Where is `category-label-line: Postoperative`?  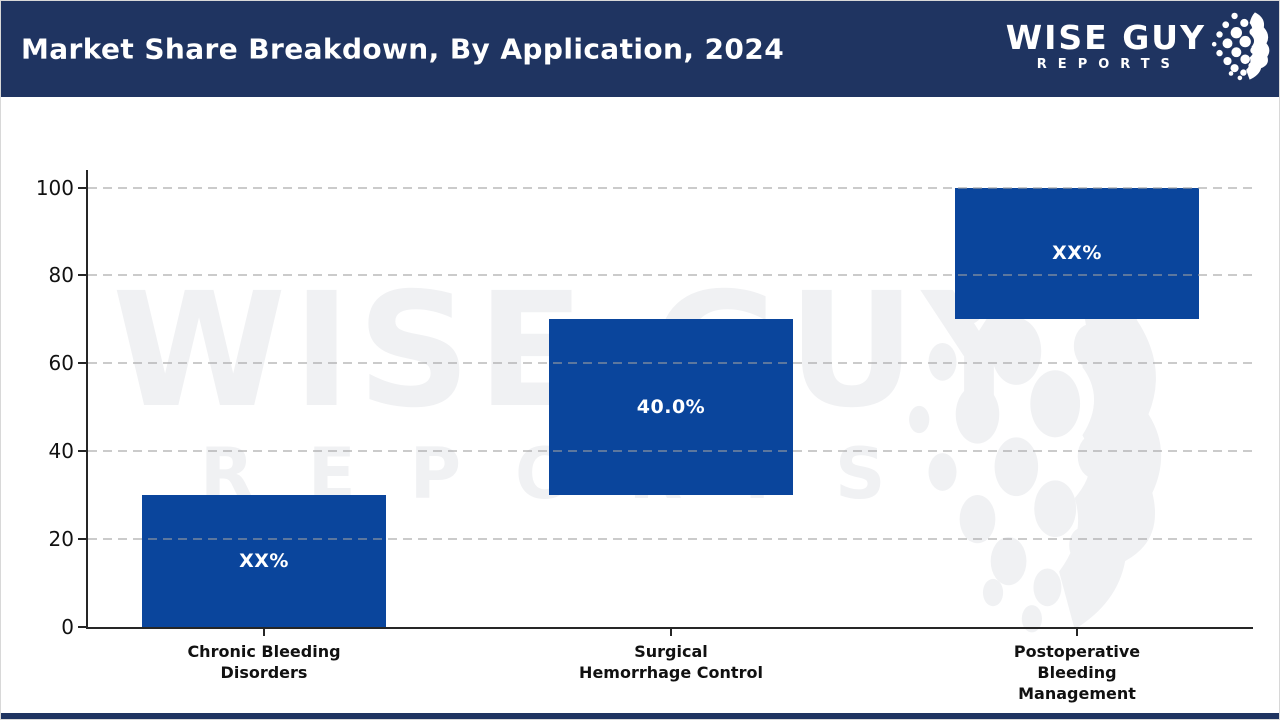 category-label-line: Postoperative is located at coordinates (1077, 651).